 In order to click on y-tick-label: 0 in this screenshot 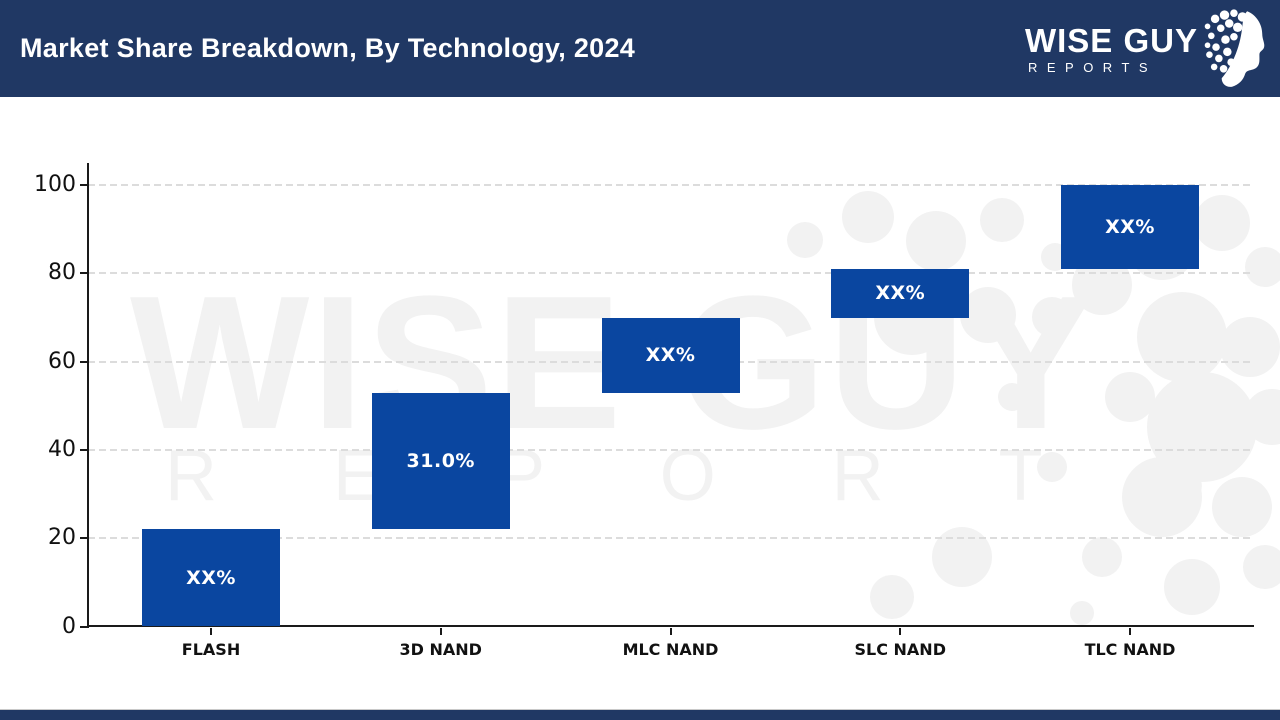, I will do `click(69, 626)`.